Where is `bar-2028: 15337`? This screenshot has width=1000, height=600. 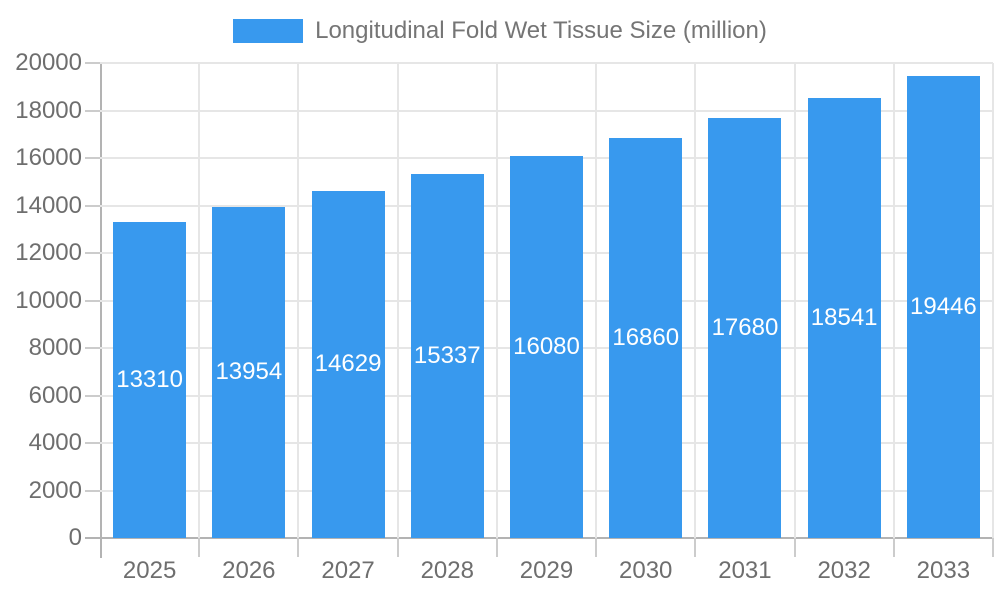 bar-2028: 15337 is located at coordinates (447, 355).